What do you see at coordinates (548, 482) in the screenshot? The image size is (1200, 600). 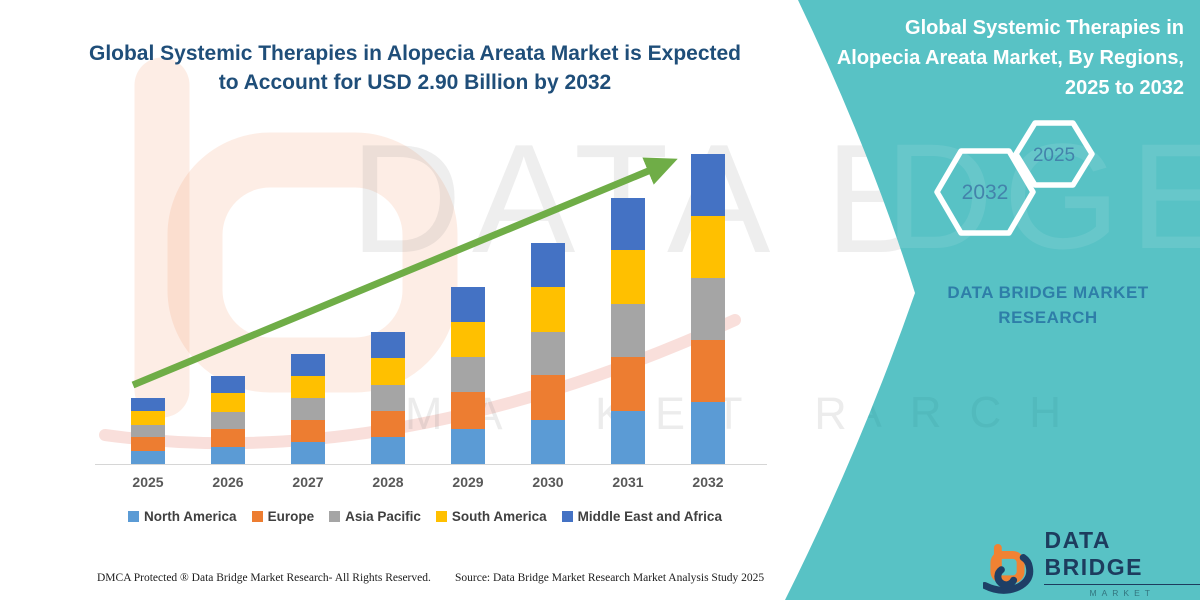 I see `x-axis-label-2030: 2030` at bounding box center [548, 482].